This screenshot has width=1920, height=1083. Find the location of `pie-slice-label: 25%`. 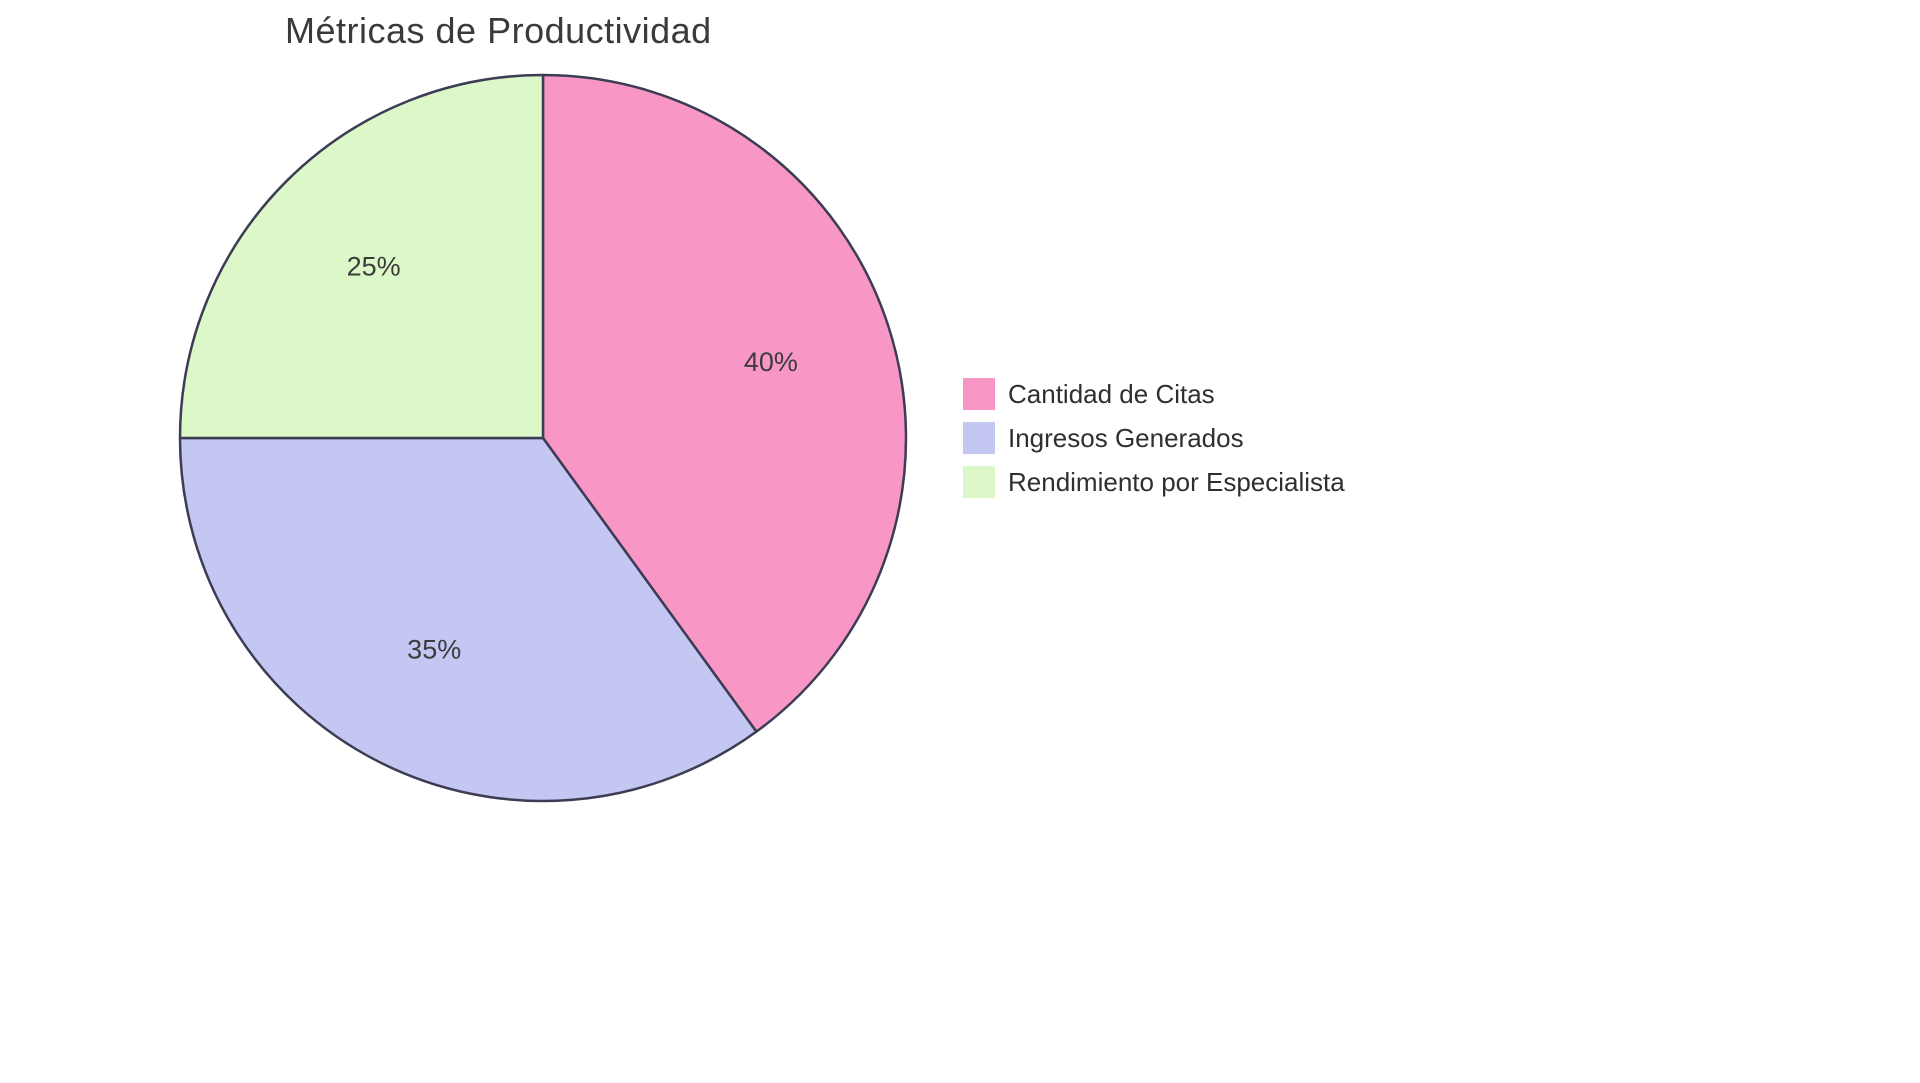

pie-slice-label: 25% is located at coordinates (374, 267).